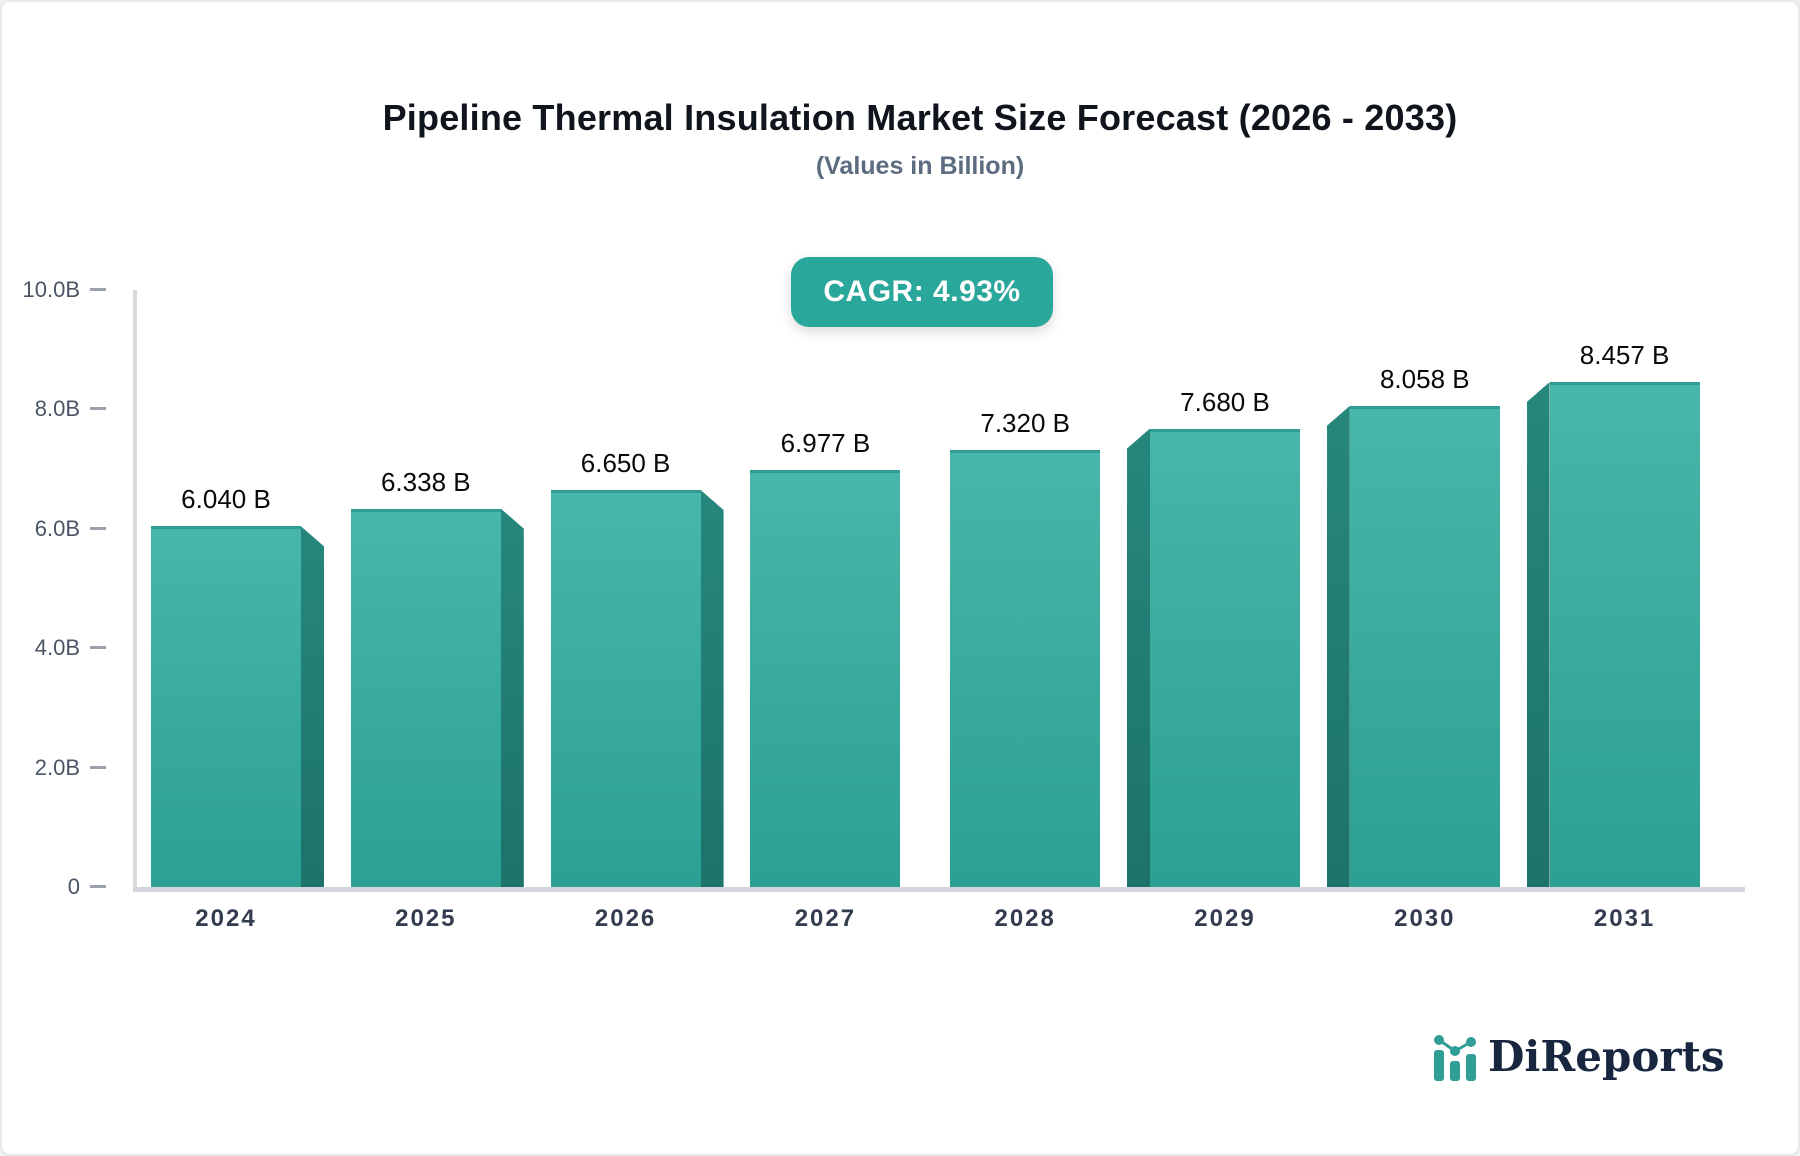 The width and height of the screenshot is (1800, 1156). Describe the element at coordinates (425, 697) in the screenshot. I see `bar-2025` at that location.